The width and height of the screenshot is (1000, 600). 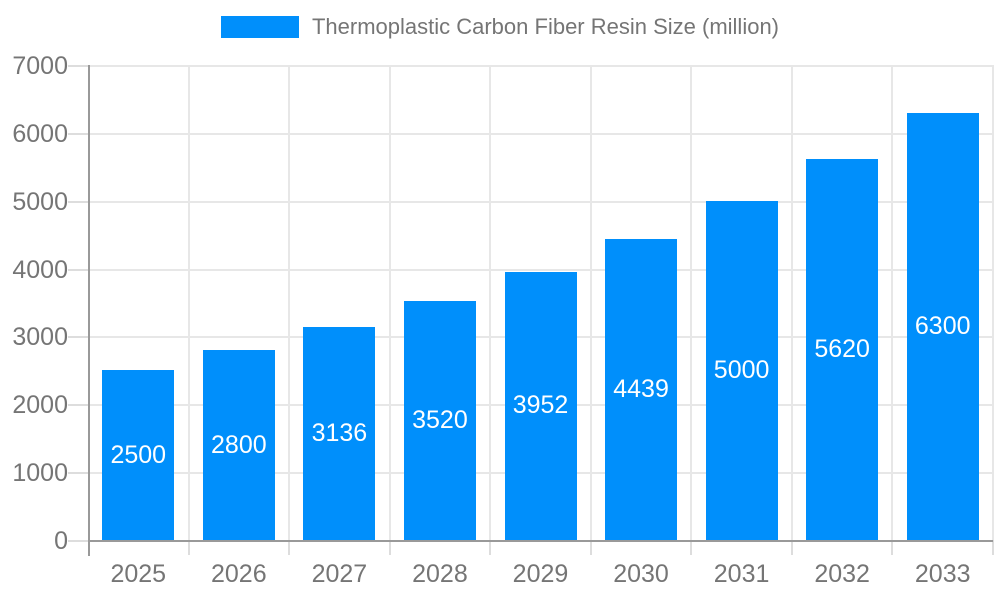 I want to click on bar-value-label: 6300, so click(x=942, y=325).